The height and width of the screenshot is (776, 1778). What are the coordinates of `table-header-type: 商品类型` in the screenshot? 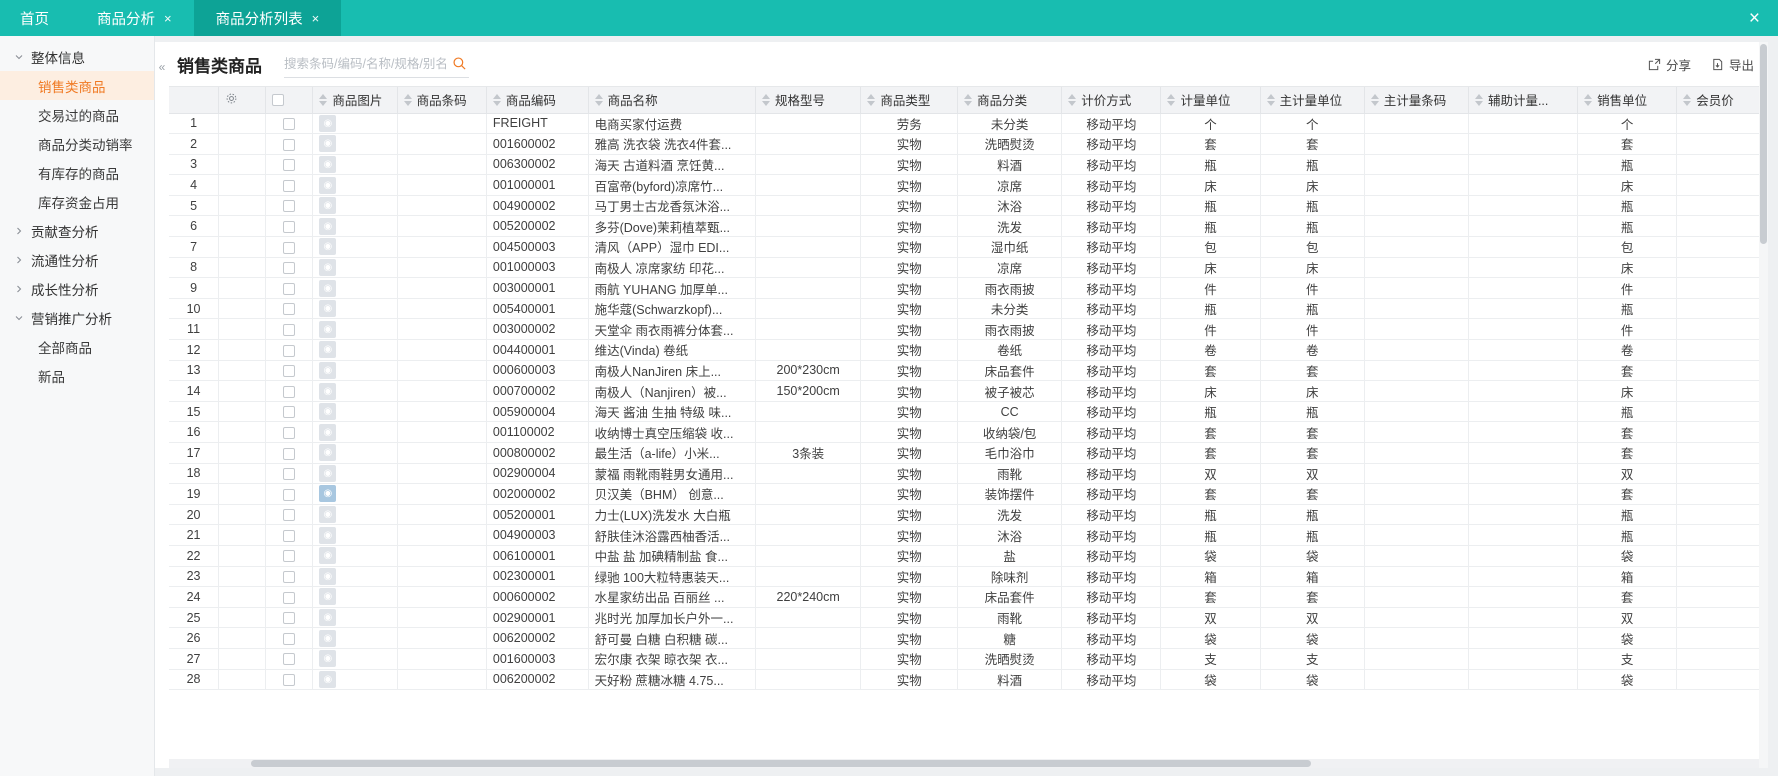 It's located at (909, 100).